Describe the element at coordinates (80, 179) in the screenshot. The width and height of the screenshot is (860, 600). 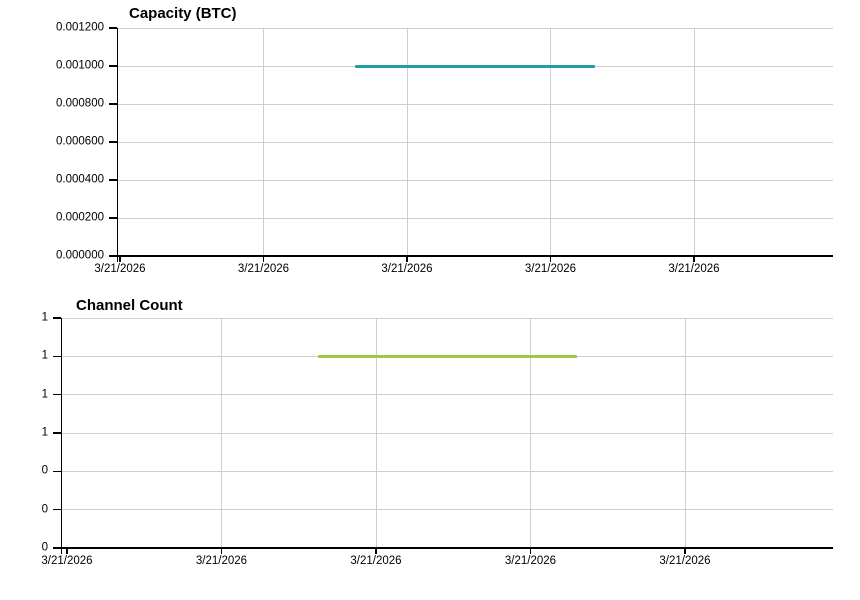
I see `y-axis-label: 0.000400` at that location.